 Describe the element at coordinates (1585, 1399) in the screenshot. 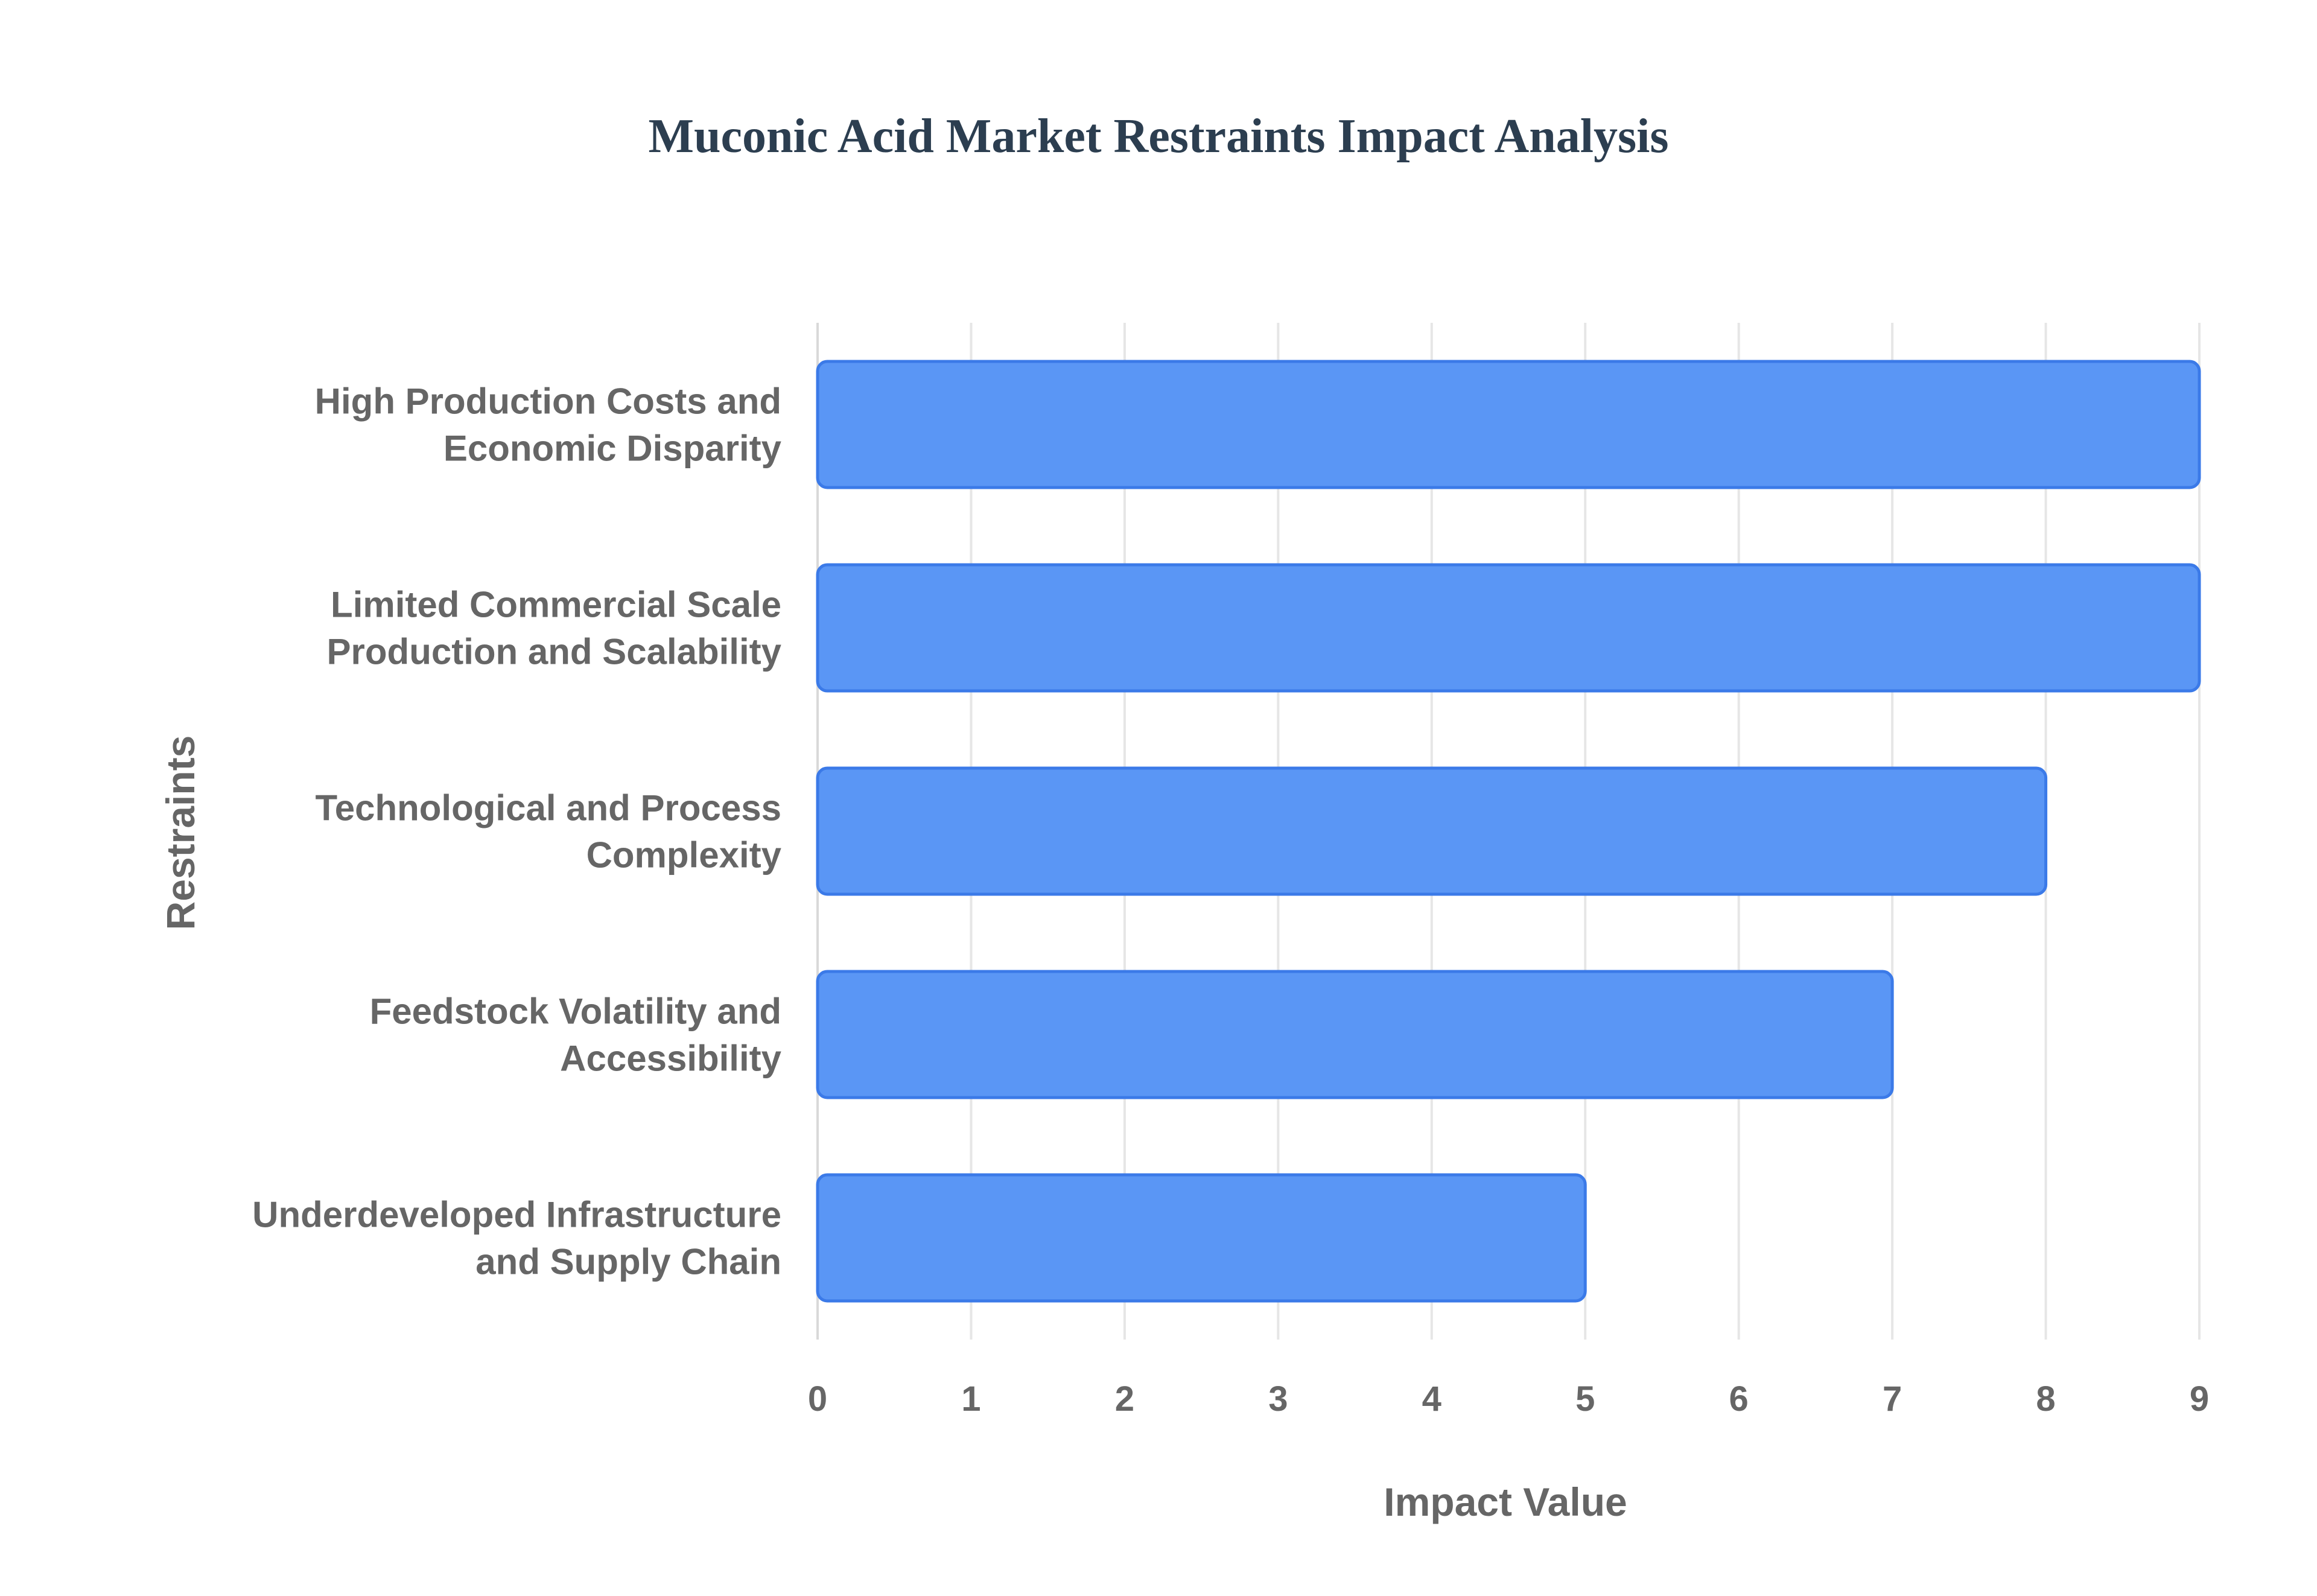

I see `x-tick-label: 5` at that location.